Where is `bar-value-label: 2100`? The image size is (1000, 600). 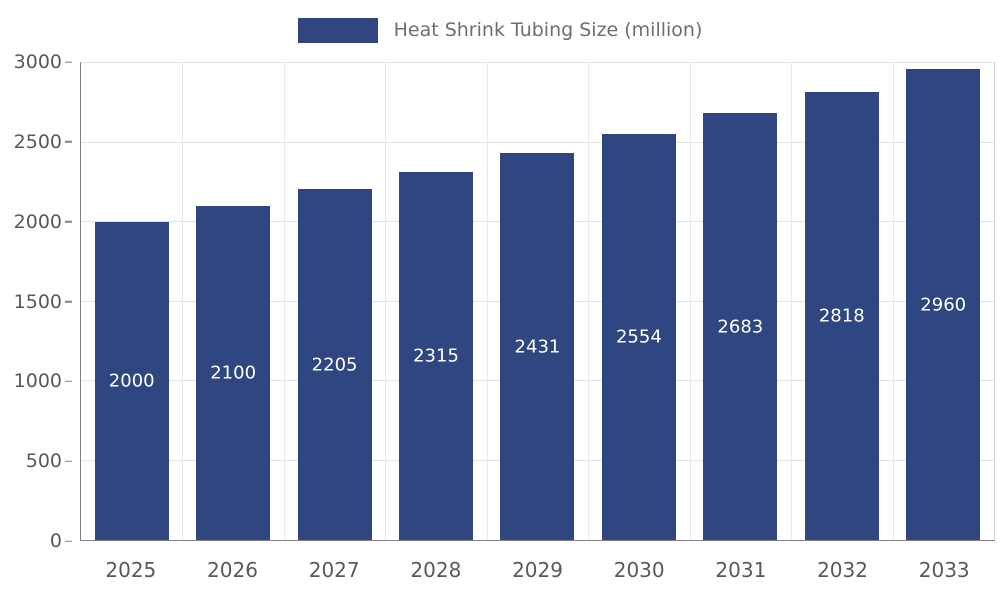 bar-value-label: 2100 is located at coordinates (233, 373).